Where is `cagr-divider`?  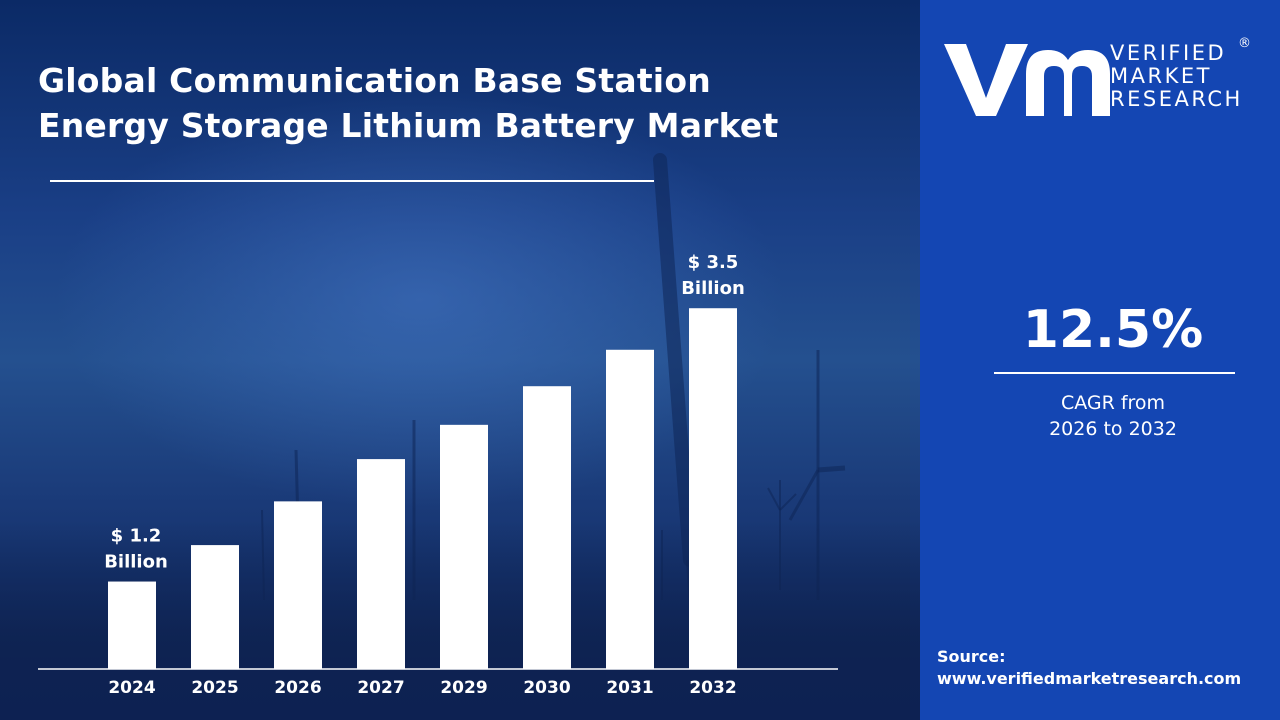
cagr-divider is located at coordinates (1114, 373).